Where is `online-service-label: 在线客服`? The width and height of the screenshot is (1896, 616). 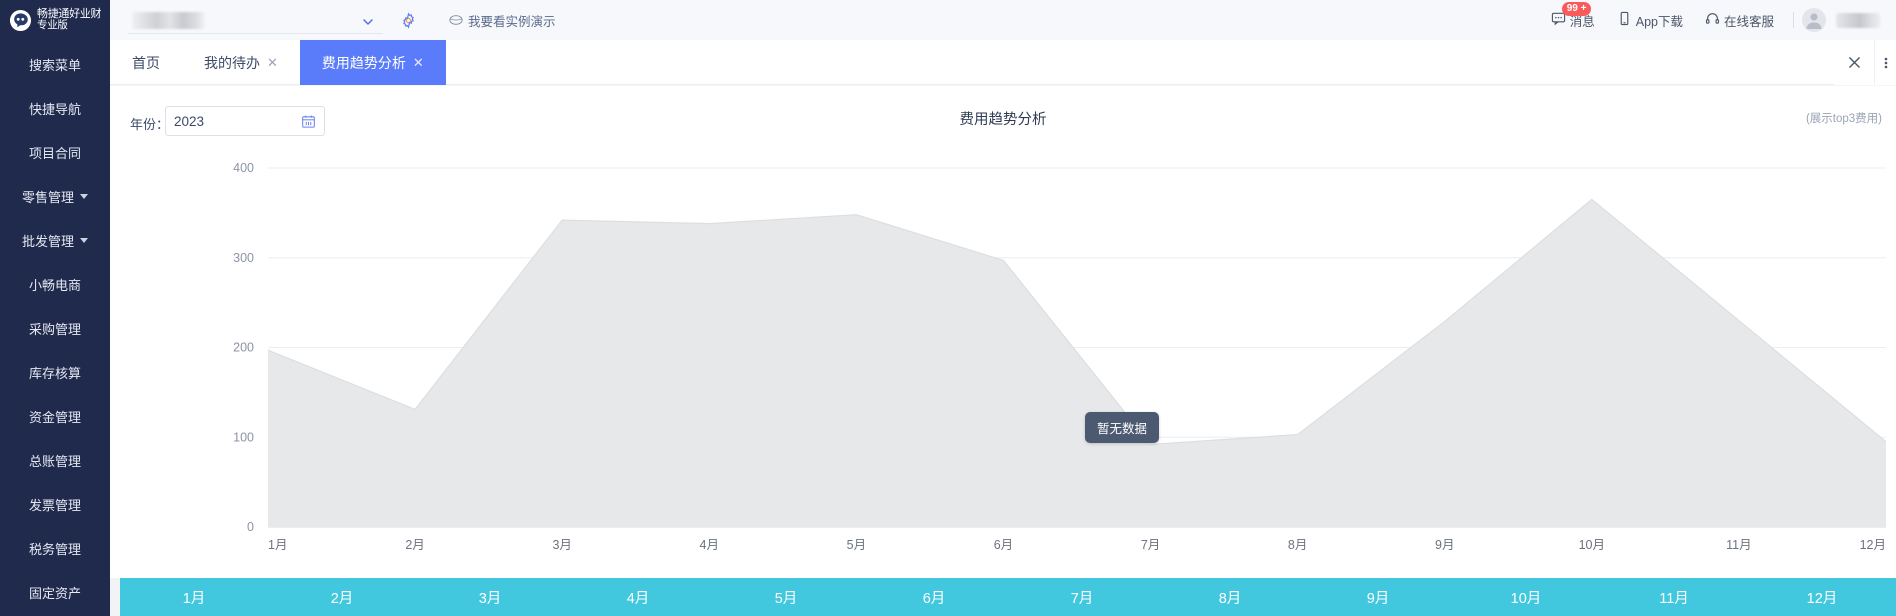 online-service-label: 在线客服 is located at coordinates (1748, 21).